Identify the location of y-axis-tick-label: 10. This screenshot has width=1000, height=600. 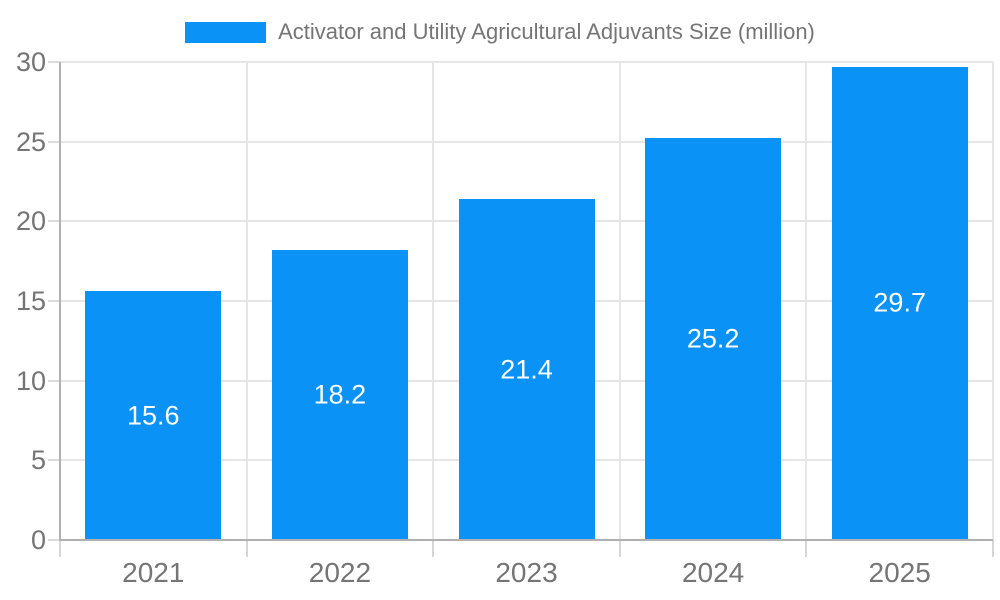
(30, 380).